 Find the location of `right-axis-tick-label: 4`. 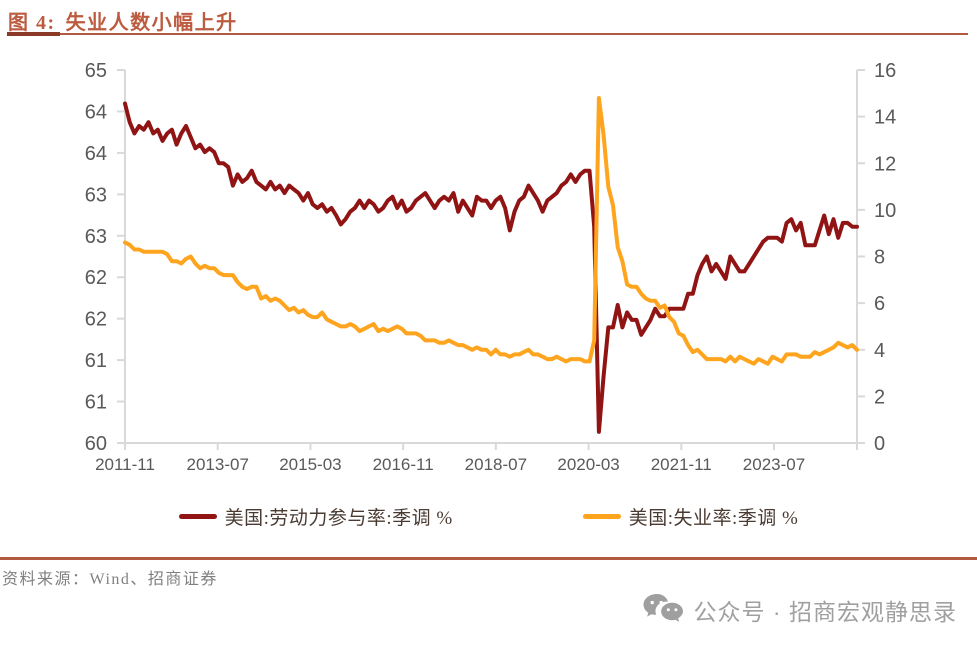

right-axis-tick-label: 4 is located at coordinates (879, 351).